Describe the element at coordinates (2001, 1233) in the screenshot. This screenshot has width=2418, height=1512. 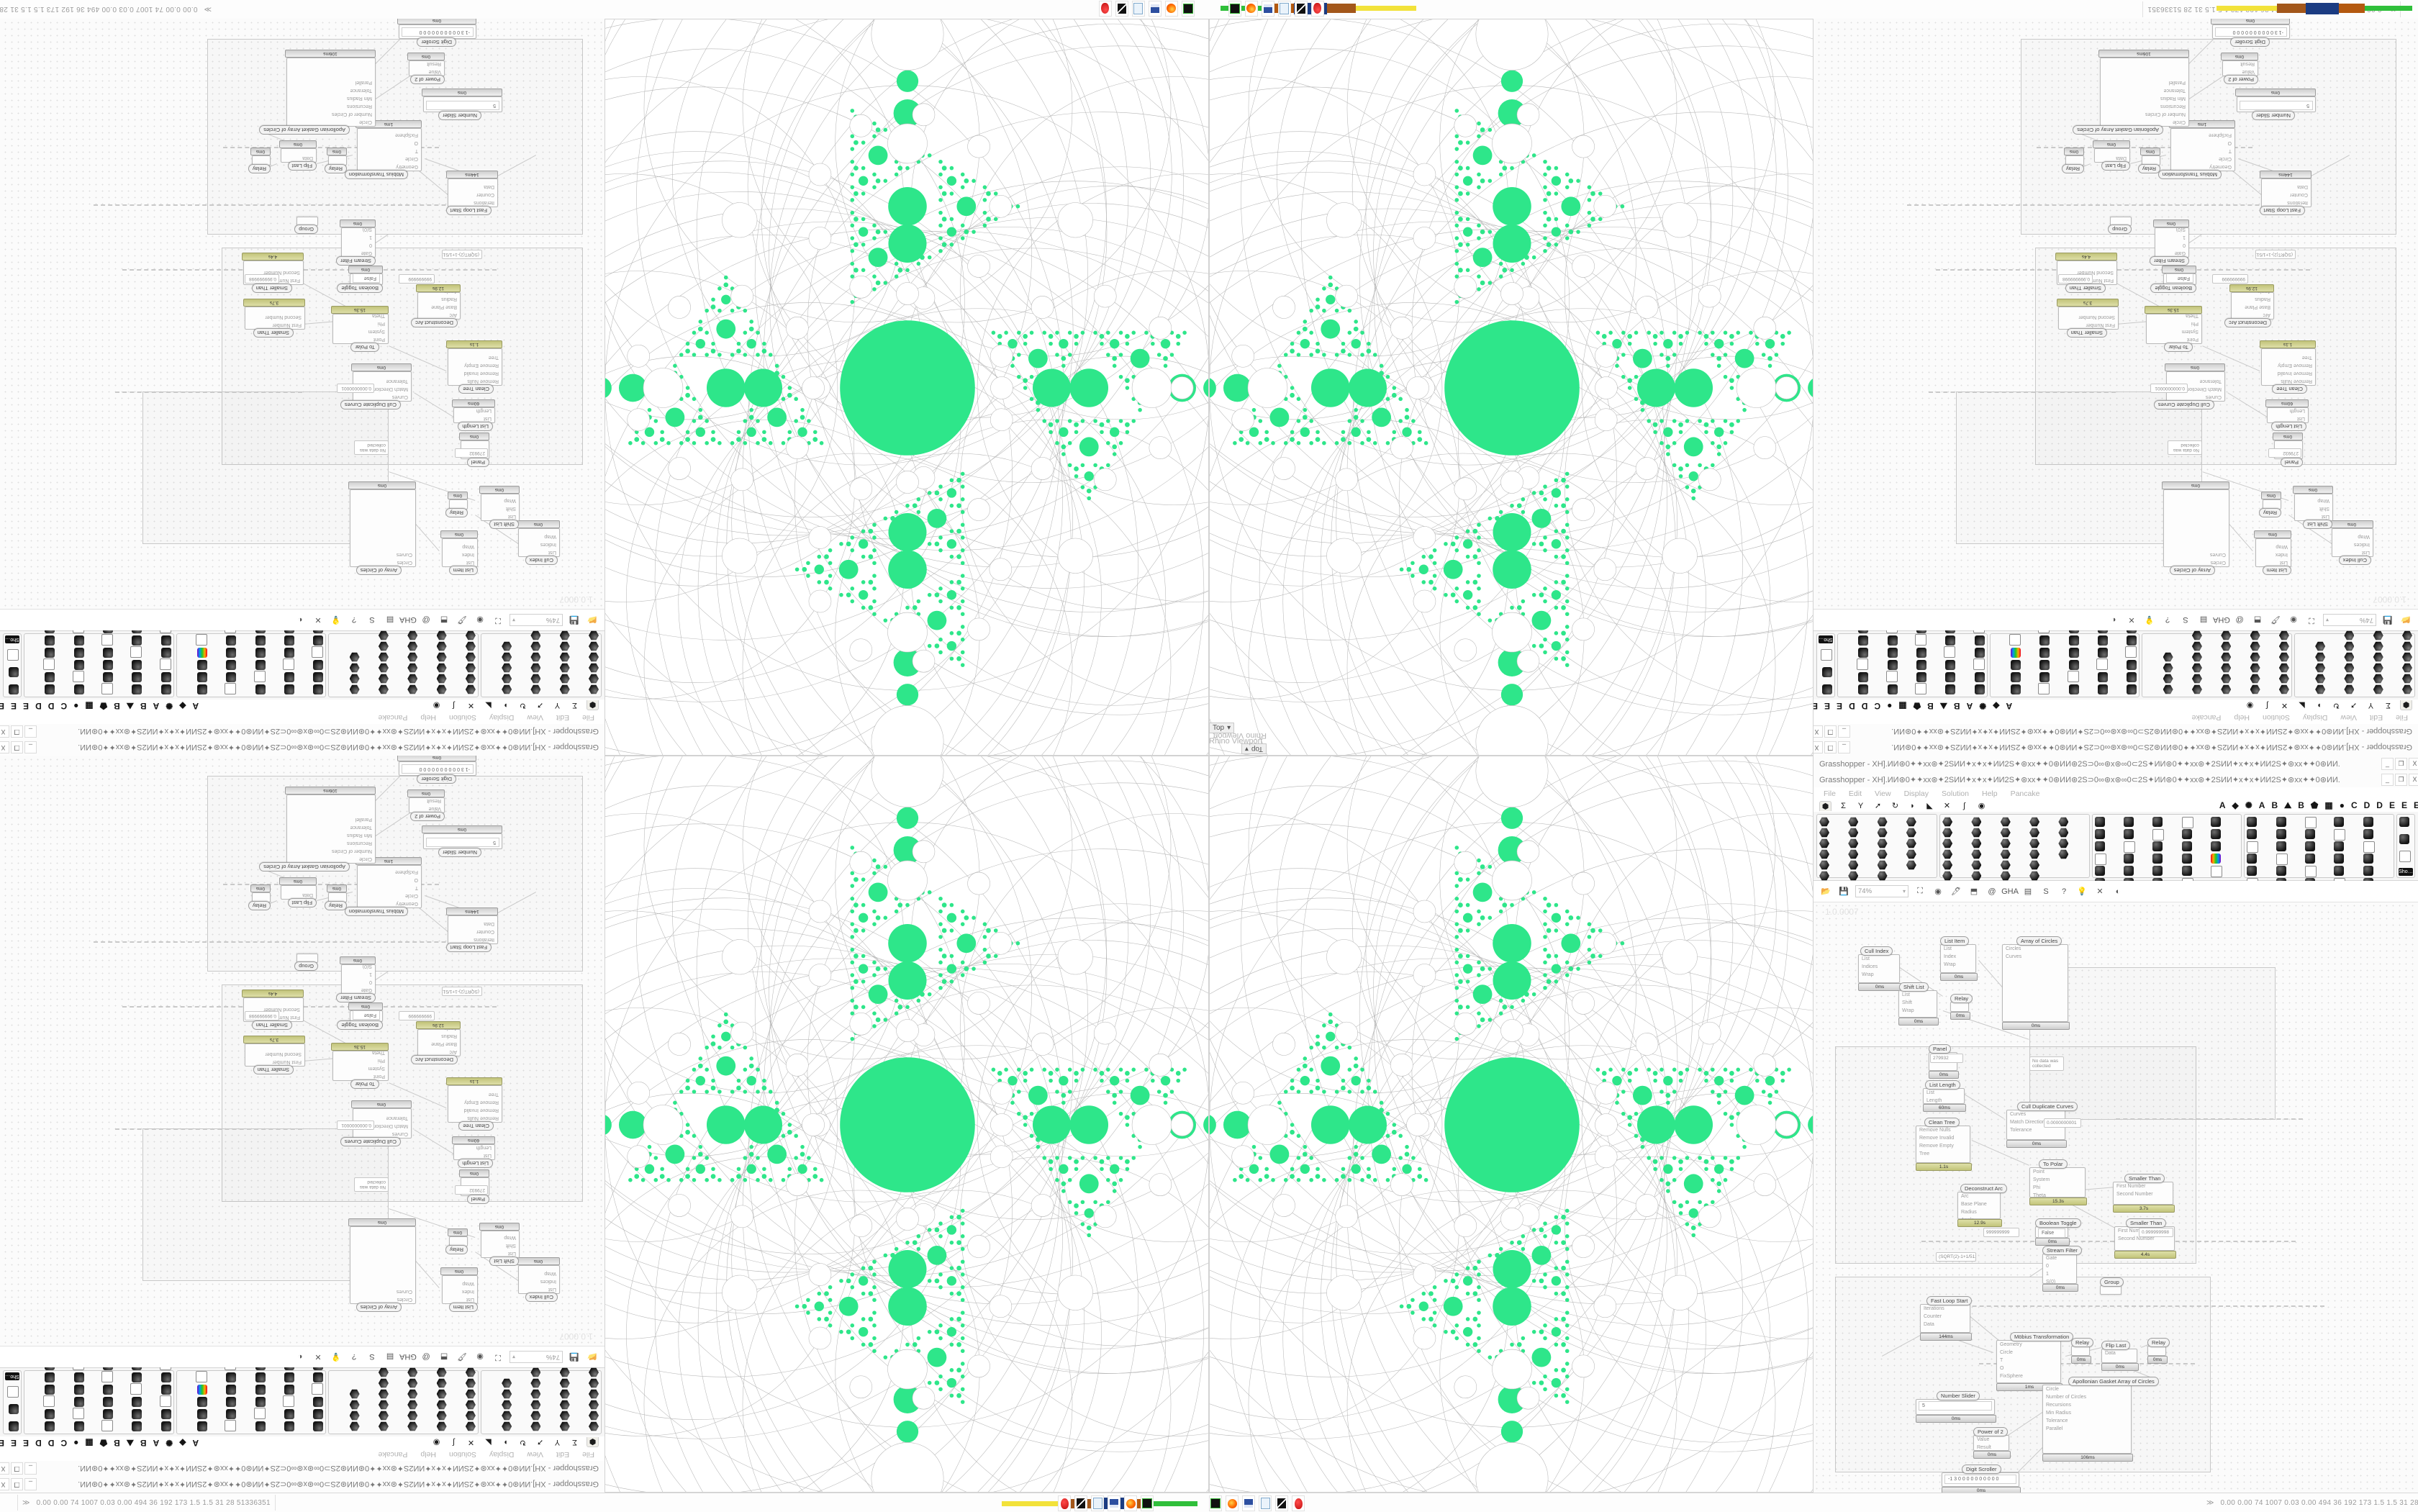
I see `gh-panel-value: 999999999` at that location.